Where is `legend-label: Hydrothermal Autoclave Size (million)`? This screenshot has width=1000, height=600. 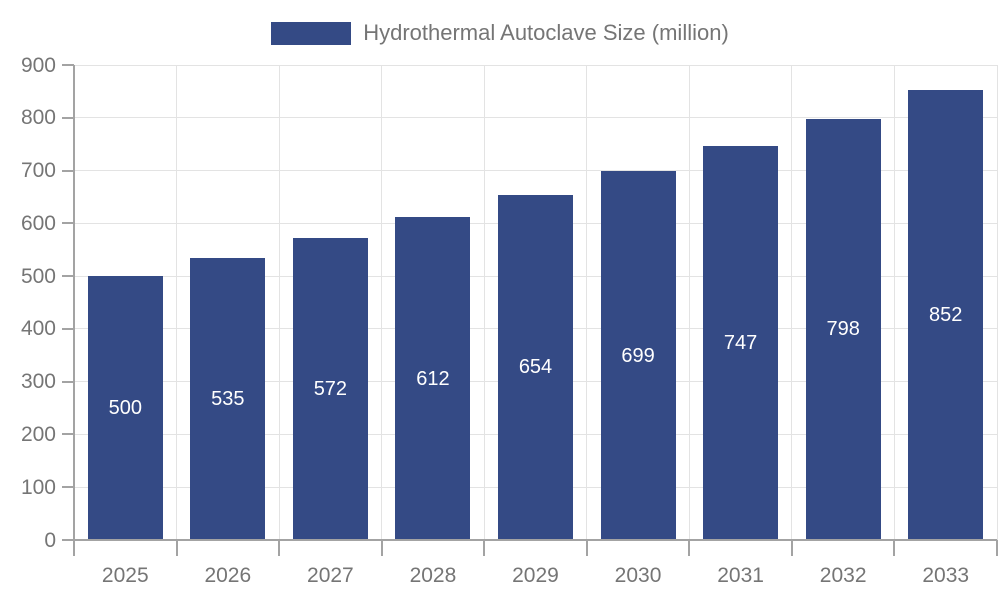 legend-label: Hydrothermal Autoclave Size (million) is located at coordinates (546, 32).